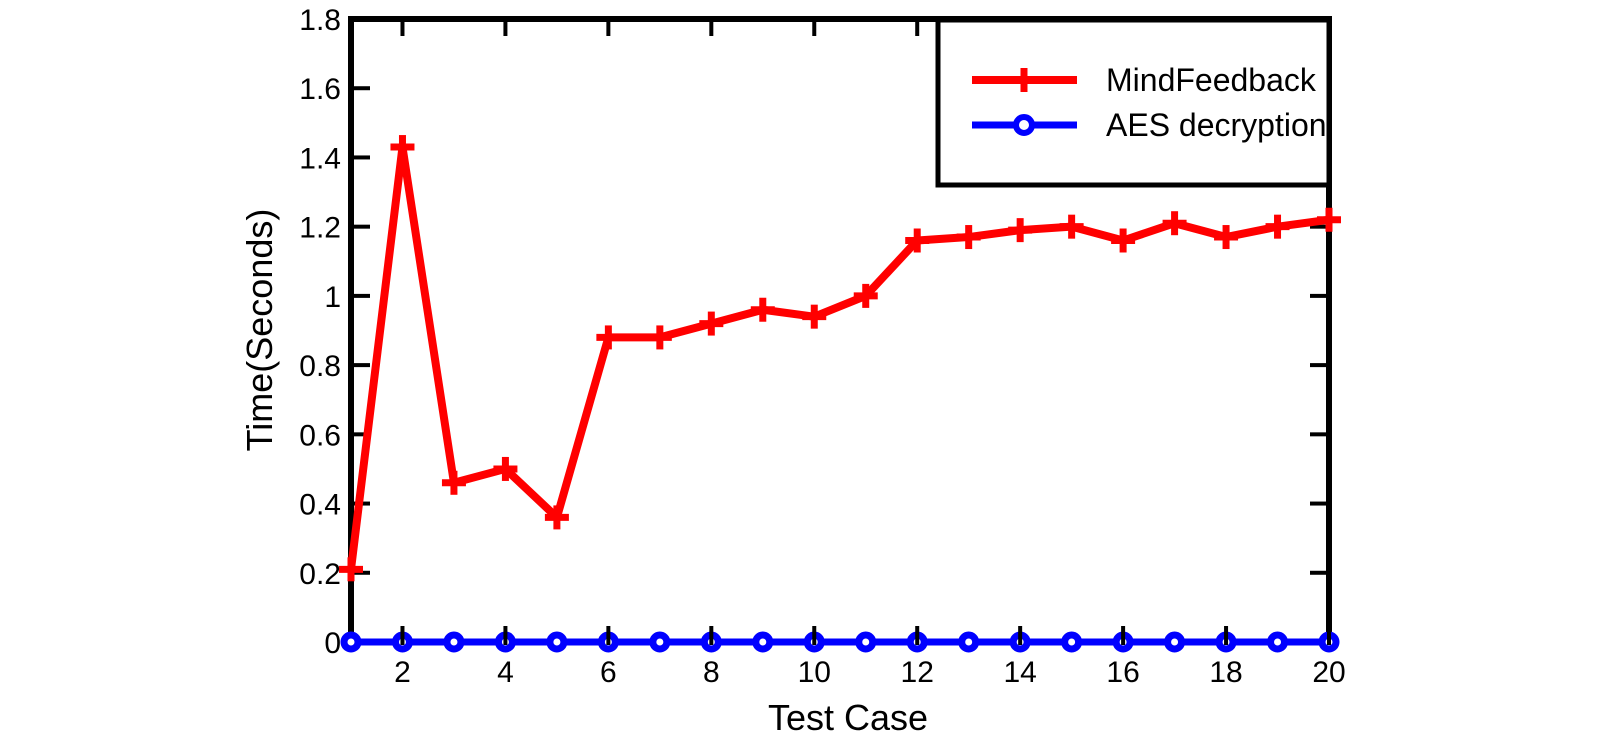  I want to click on y-tick-label: 0.4, so click(320, 505).